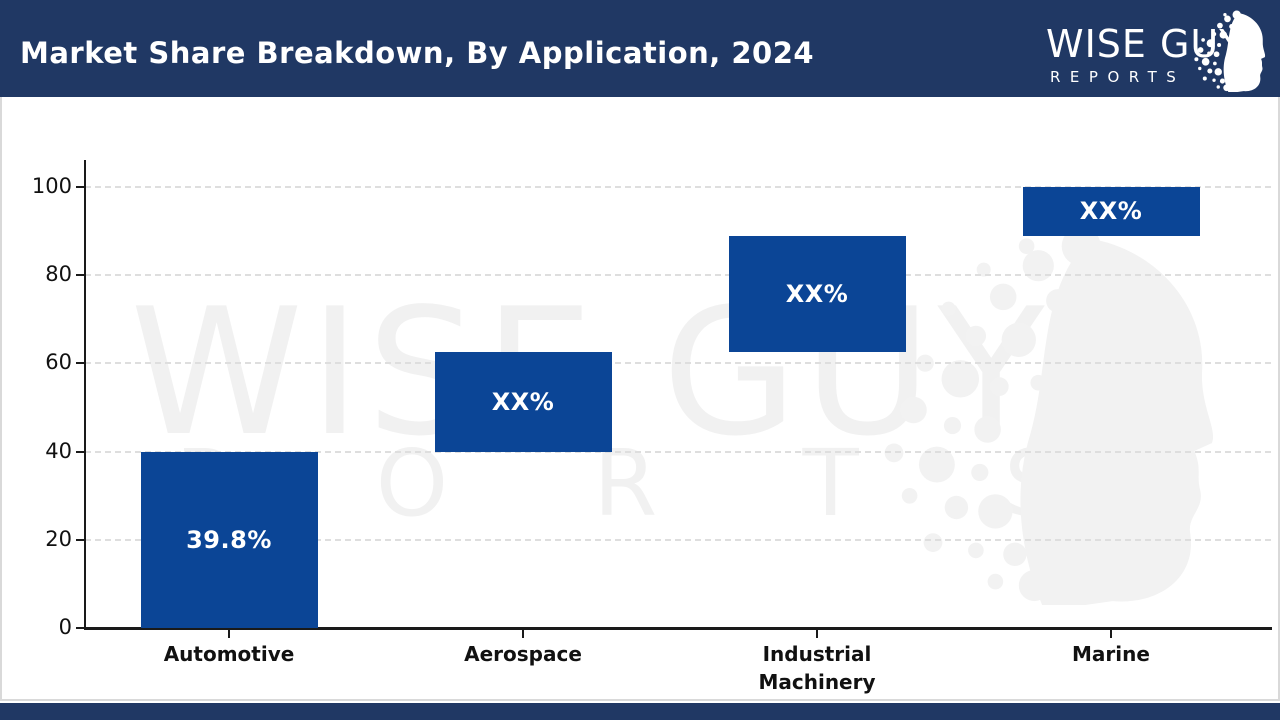 Image resolution: width=1280 pixels, height=720 pixels. I want to click on bar-value-label: 39.8%, so click(229, 540).